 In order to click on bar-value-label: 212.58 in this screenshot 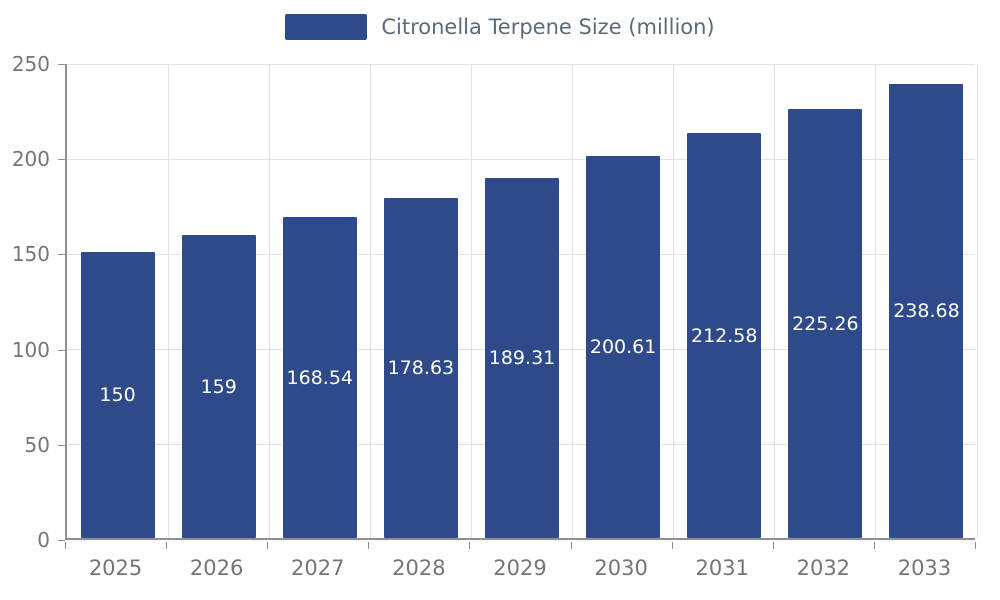, I will do `click(724, 335)`.